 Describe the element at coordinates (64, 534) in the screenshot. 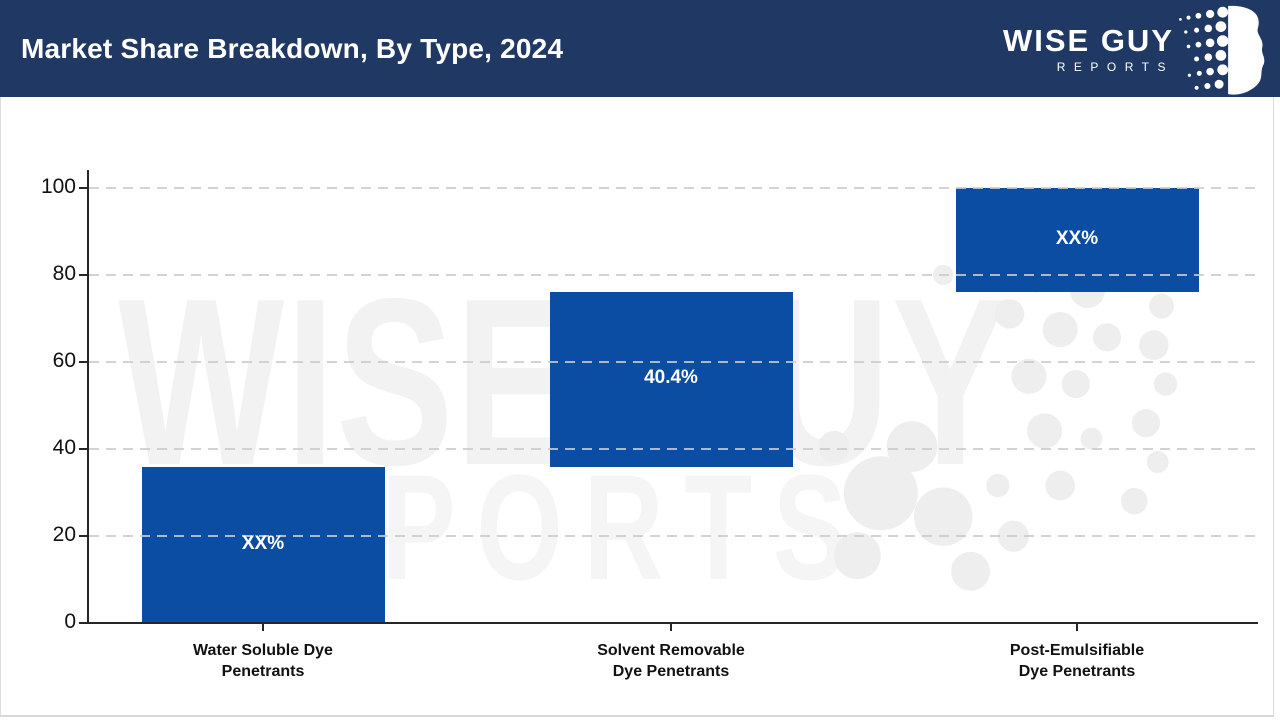

I see `y-axis-tick-label: 20` at that location.